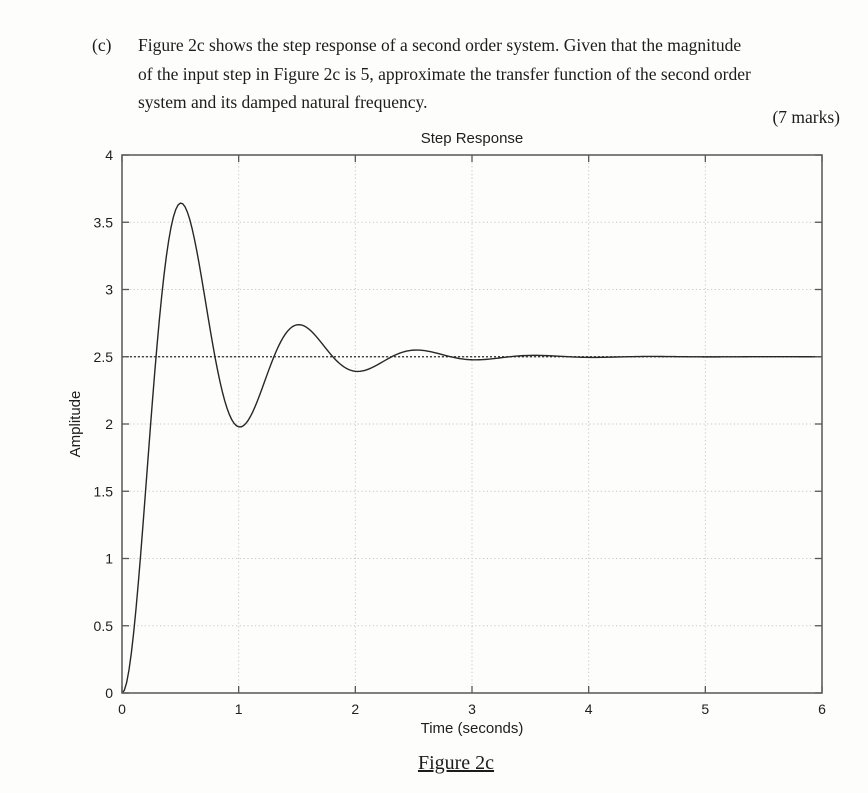 The height and width of the screenshot is (793, 868). Describe the element at coordinates (122, 709) in the screenshot. I see `x-tick-label: 0` at that location.